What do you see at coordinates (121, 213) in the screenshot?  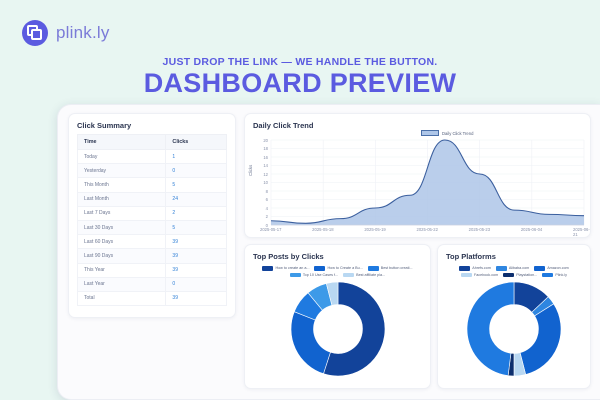 I see `cell-time: Last 7 Days` at bounding box center [121, 213].